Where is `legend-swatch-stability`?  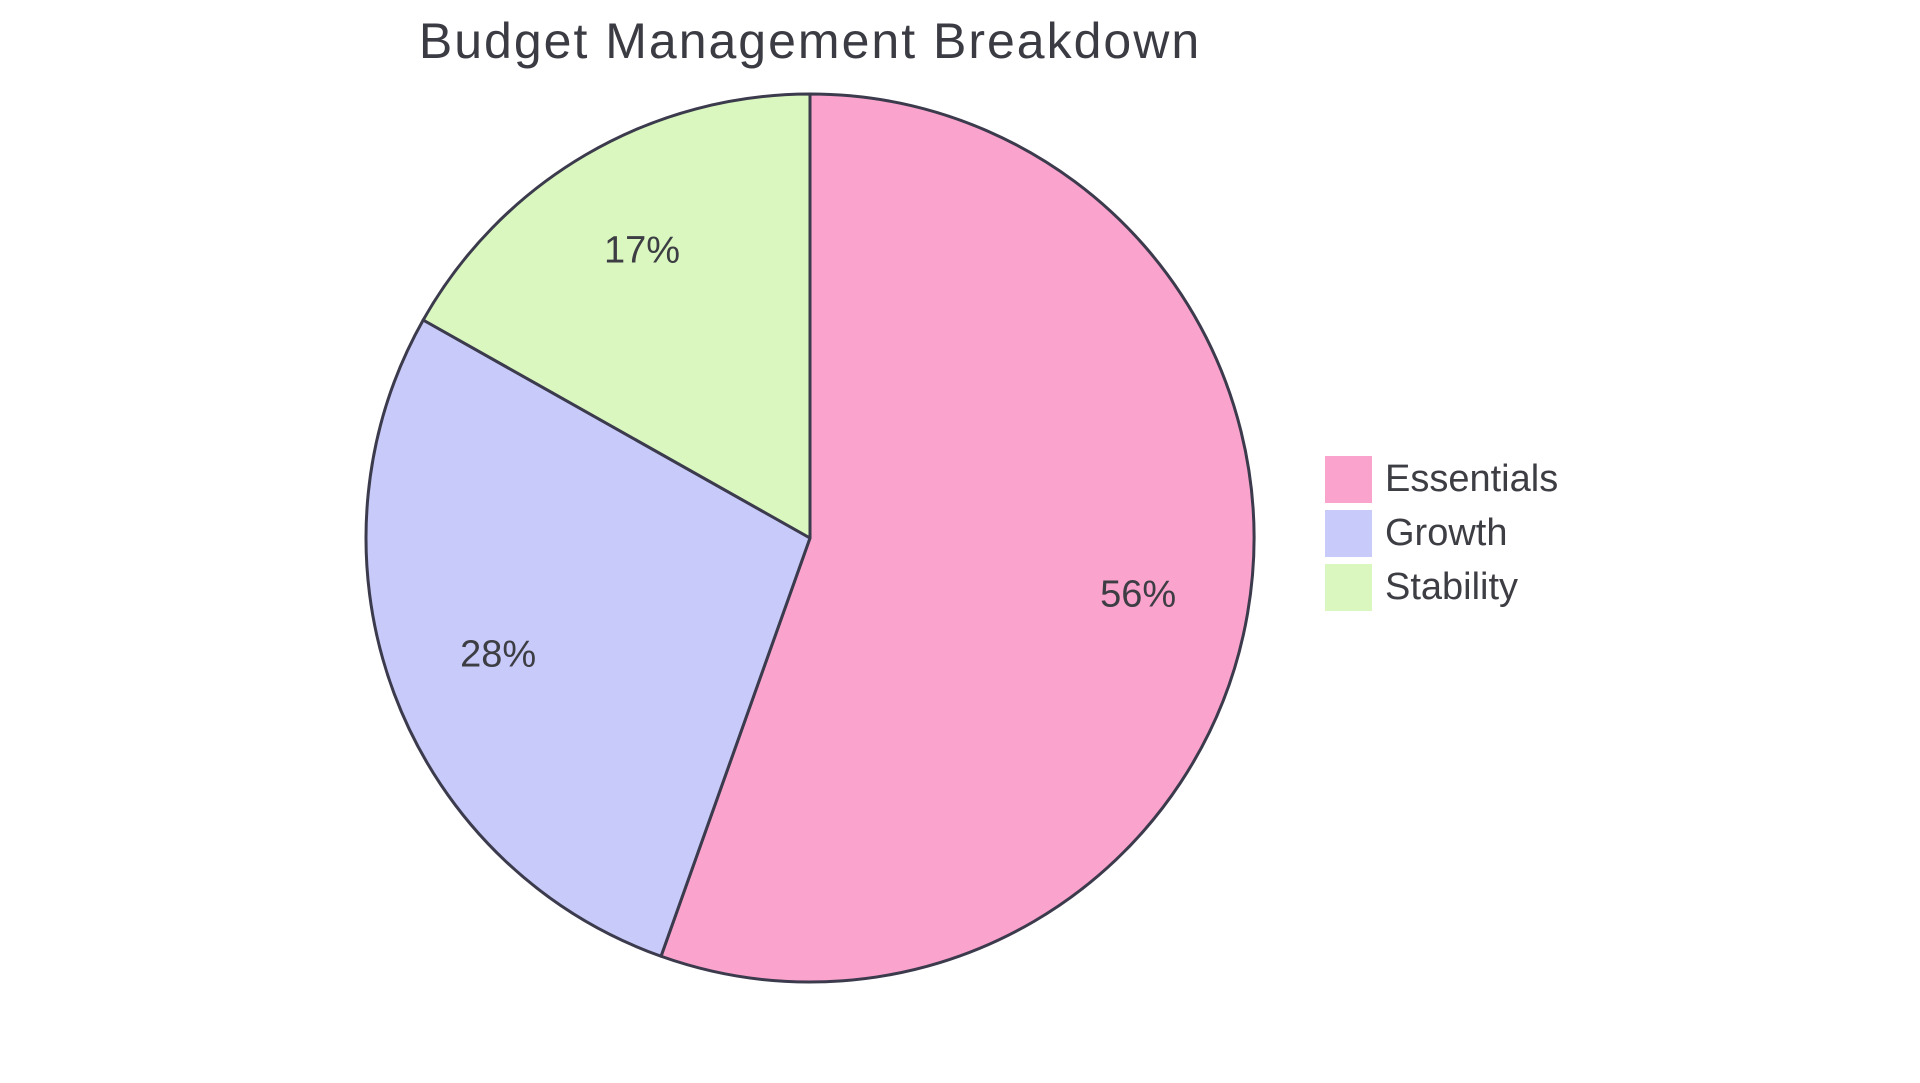
legend-swatch-stability is located at coordinates (1348, 587).